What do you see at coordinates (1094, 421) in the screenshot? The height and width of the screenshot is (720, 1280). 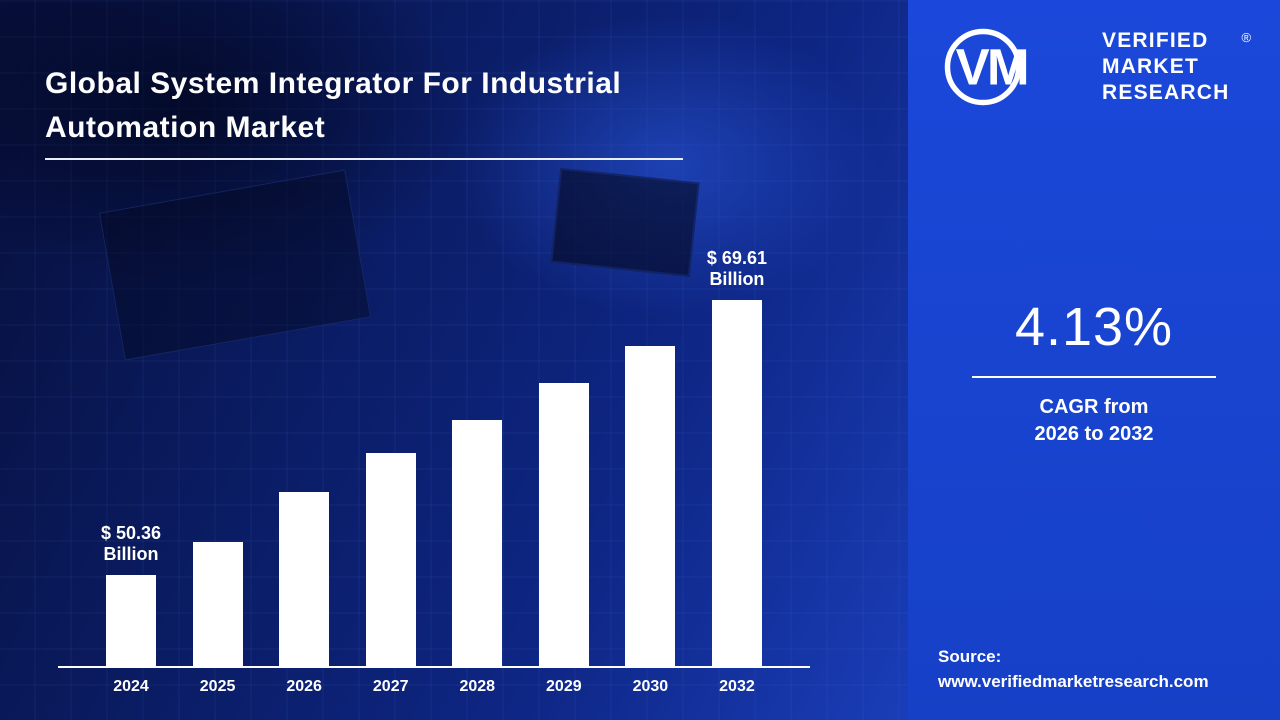 I see `cagr-caption: CAGR from 2026 to 2032` at bounding box center [1094, 421].